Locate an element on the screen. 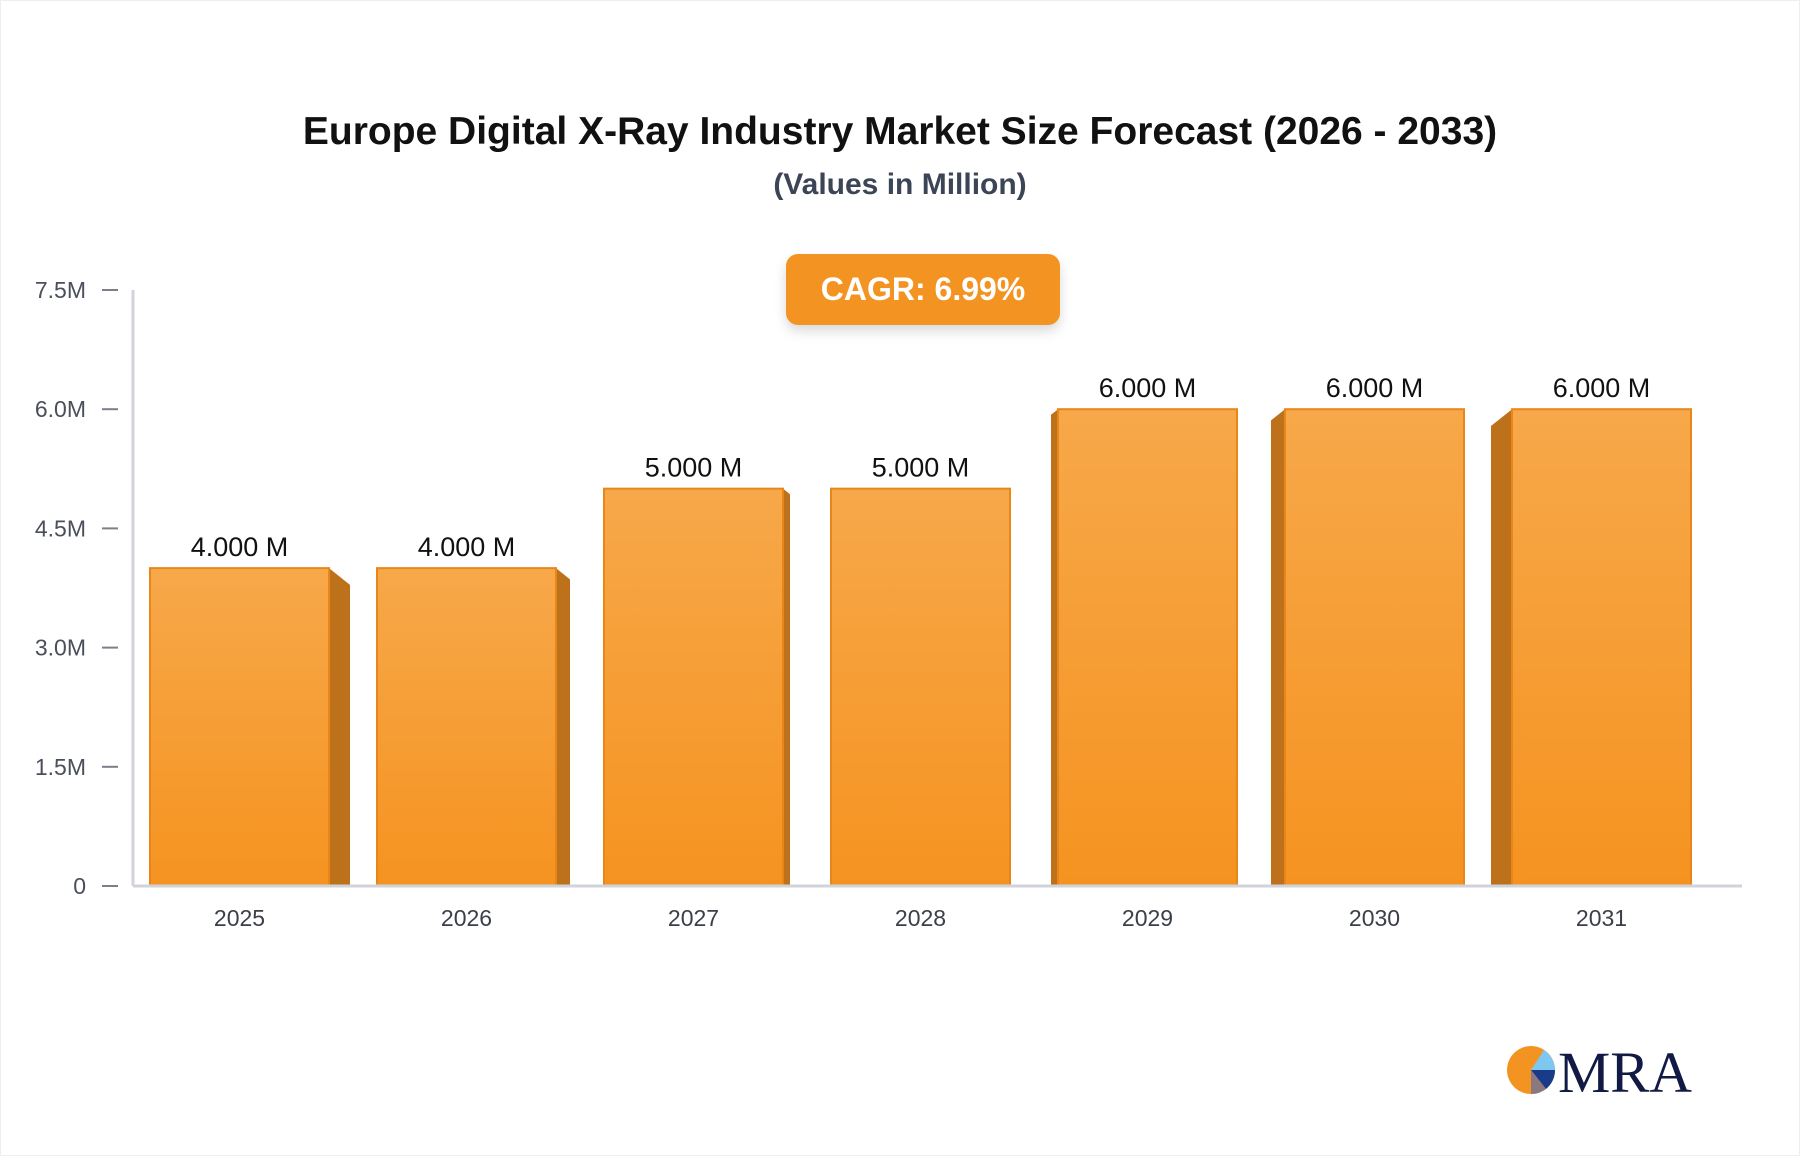  y-tick-label: 4.5M is located at coordinates (60, 528).